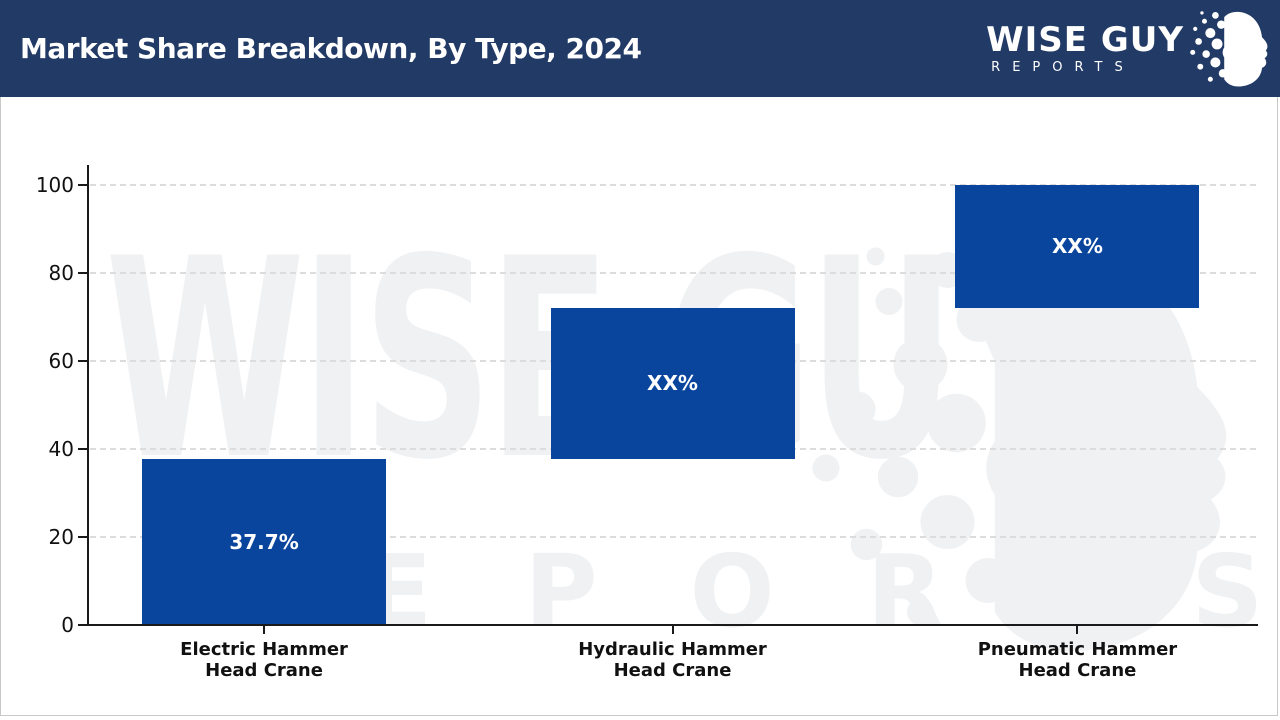 Image resolution: width=1280 pixels, height=720 pixels. I want to click on brand-face-icon, so click(1229, 48).